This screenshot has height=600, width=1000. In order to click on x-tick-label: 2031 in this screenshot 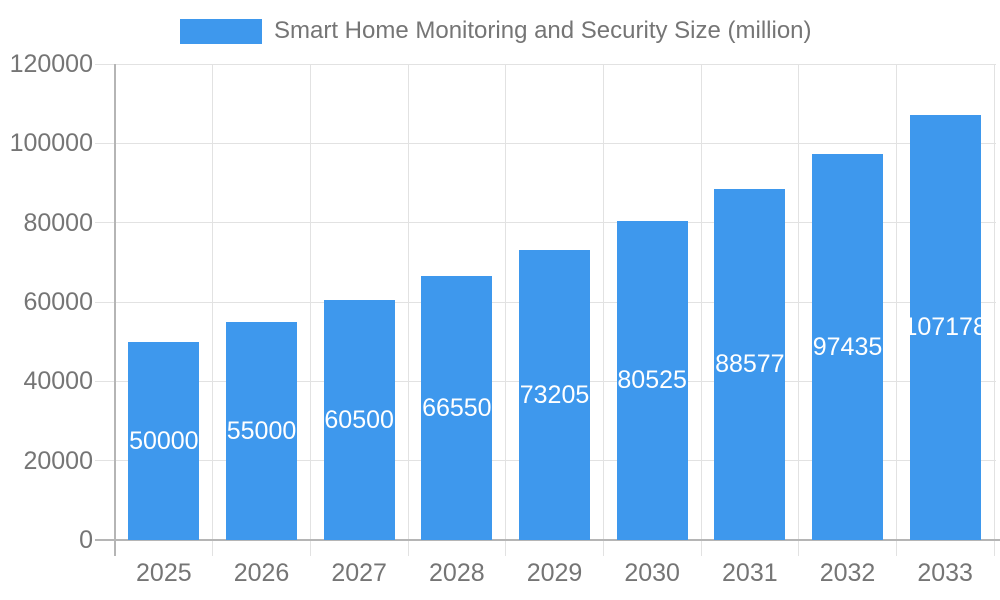, I will do `click(750, 573)`.